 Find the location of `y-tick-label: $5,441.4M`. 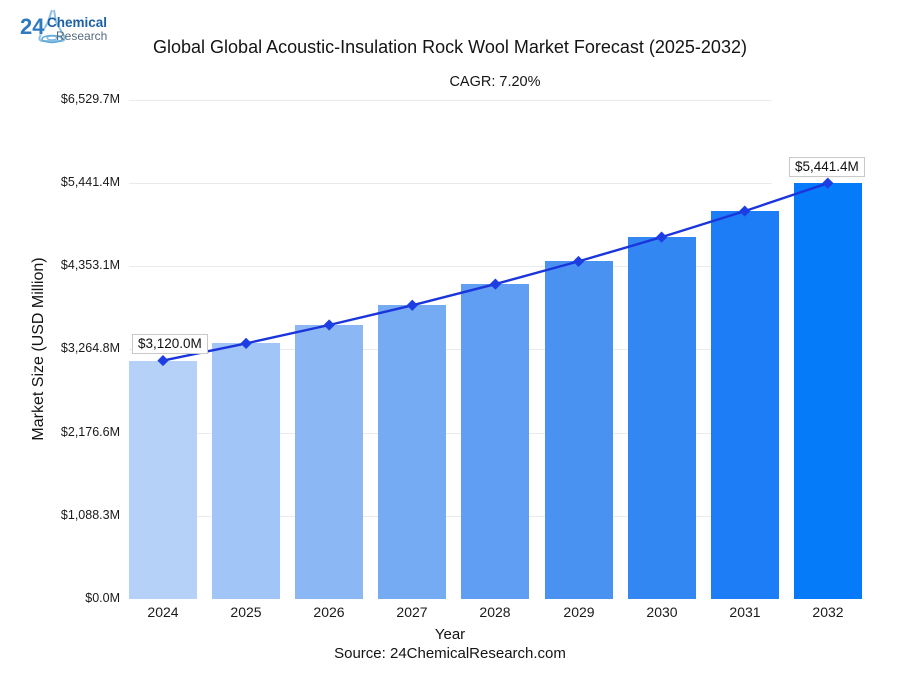

y-tick-label: $5,441.4M is located at coordinates (90, 182).